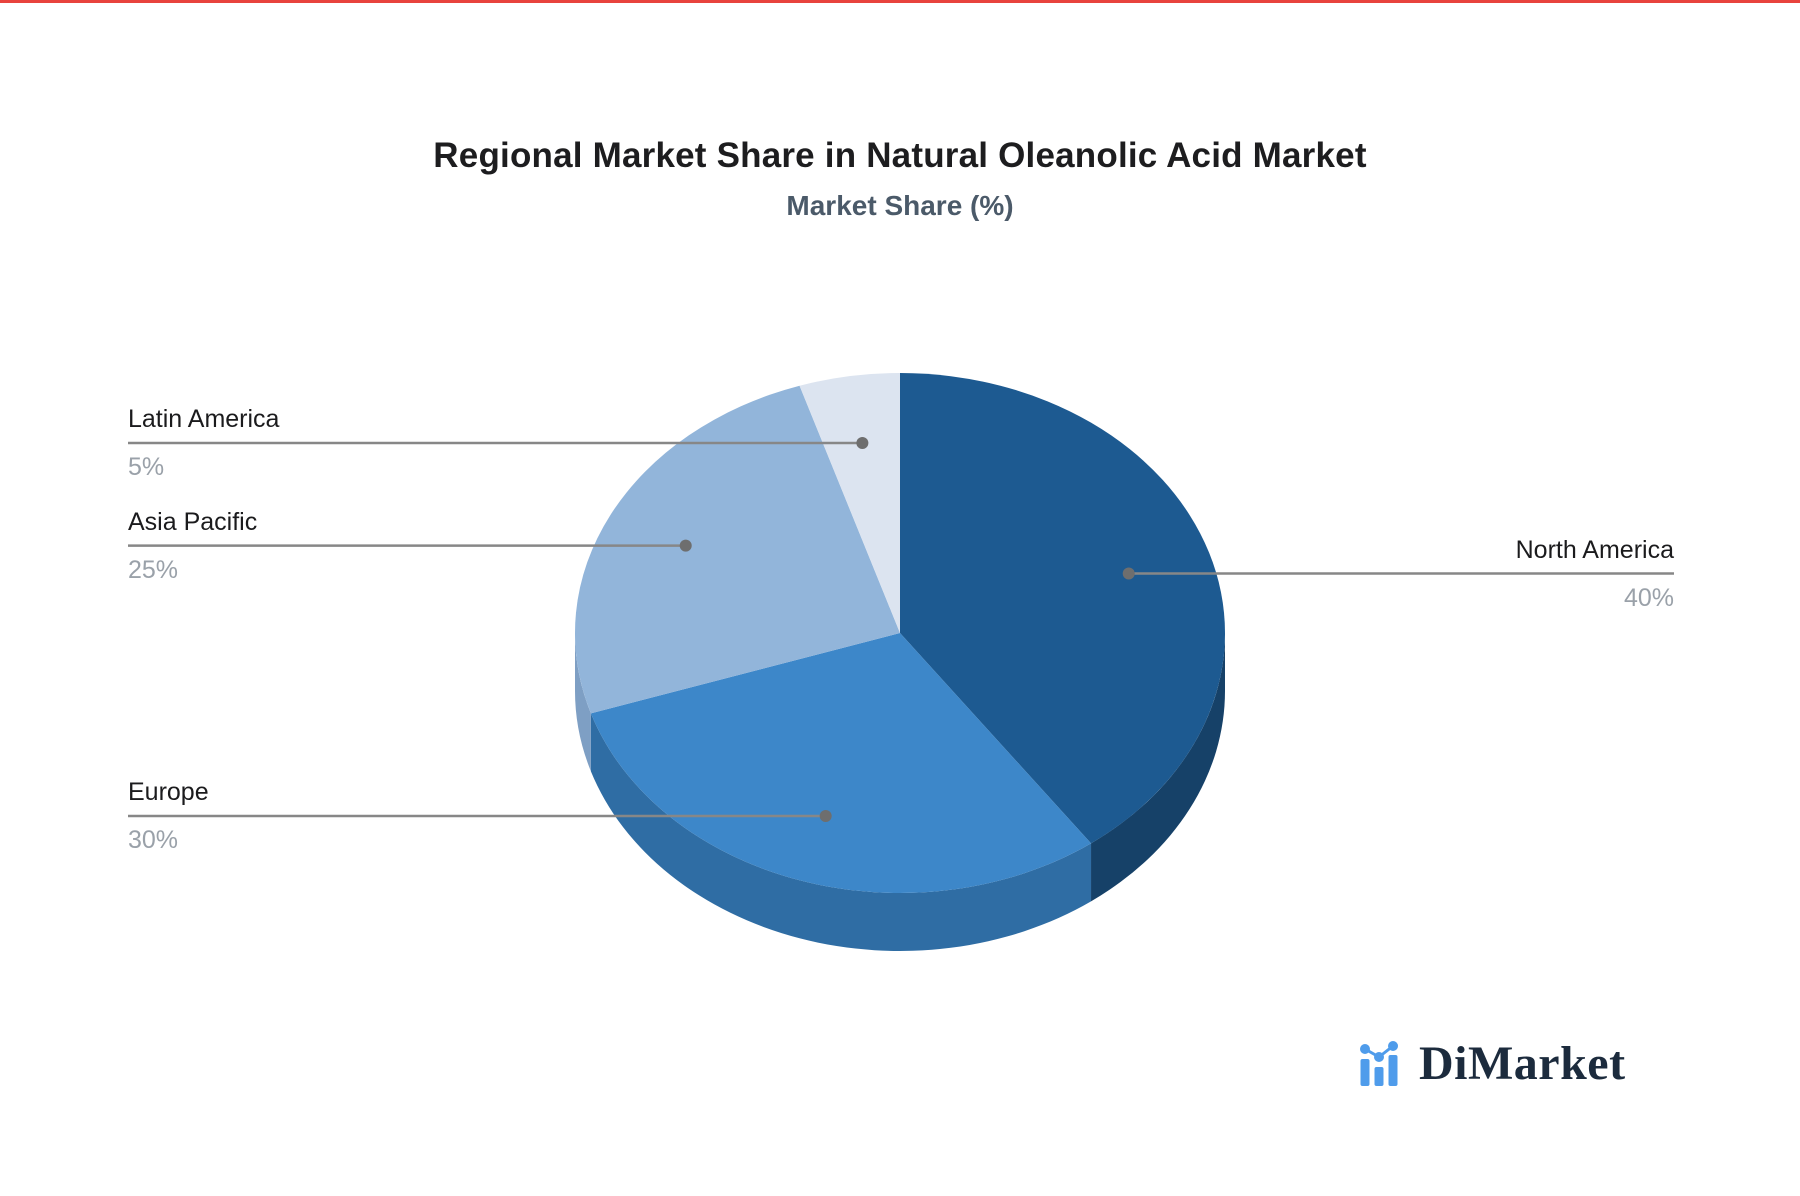 This screenshot has height=1196, width=1800. What do you see at coordinates (1128, 573) in the screenshot?
I see `leader-dot-north-america` at bounding box center [1128, 573].